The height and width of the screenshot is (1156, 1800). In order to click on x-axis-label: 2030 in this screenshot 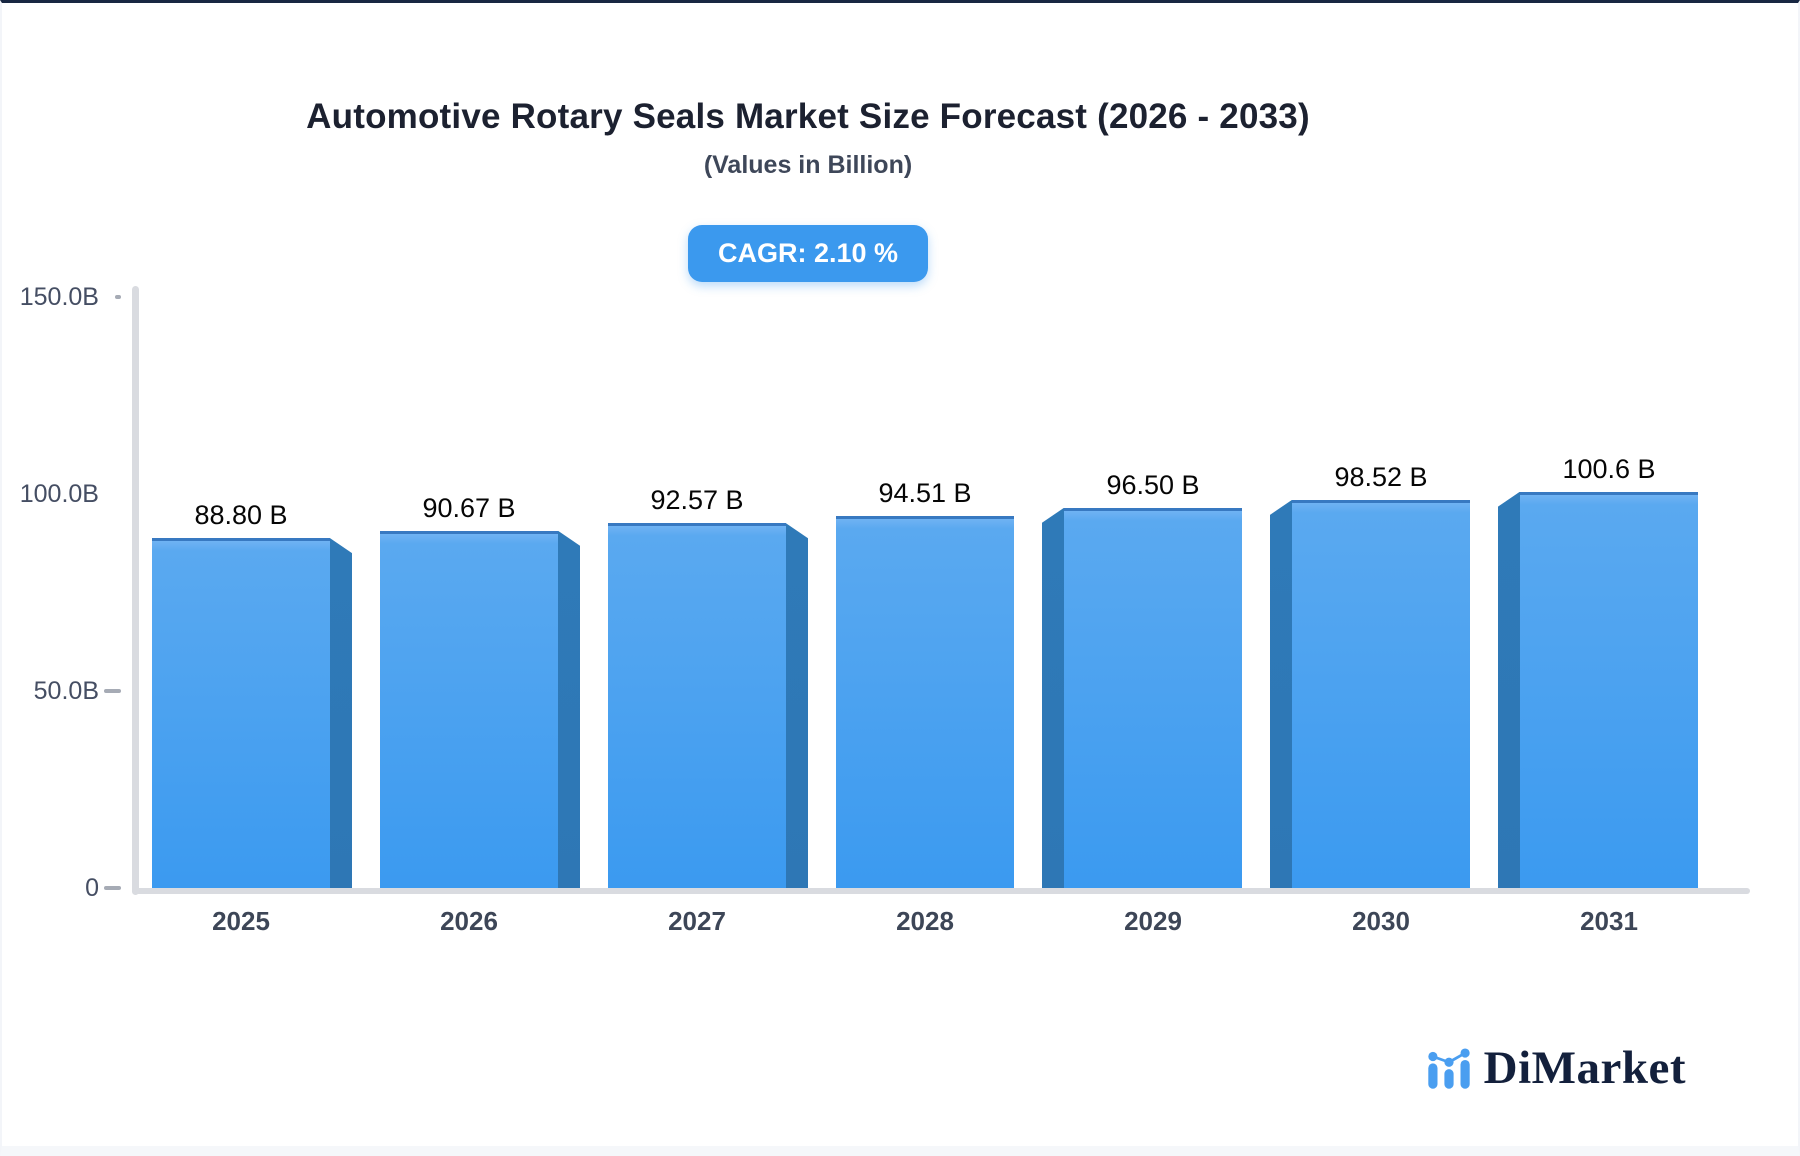, I will do `click(1381, 921)`.